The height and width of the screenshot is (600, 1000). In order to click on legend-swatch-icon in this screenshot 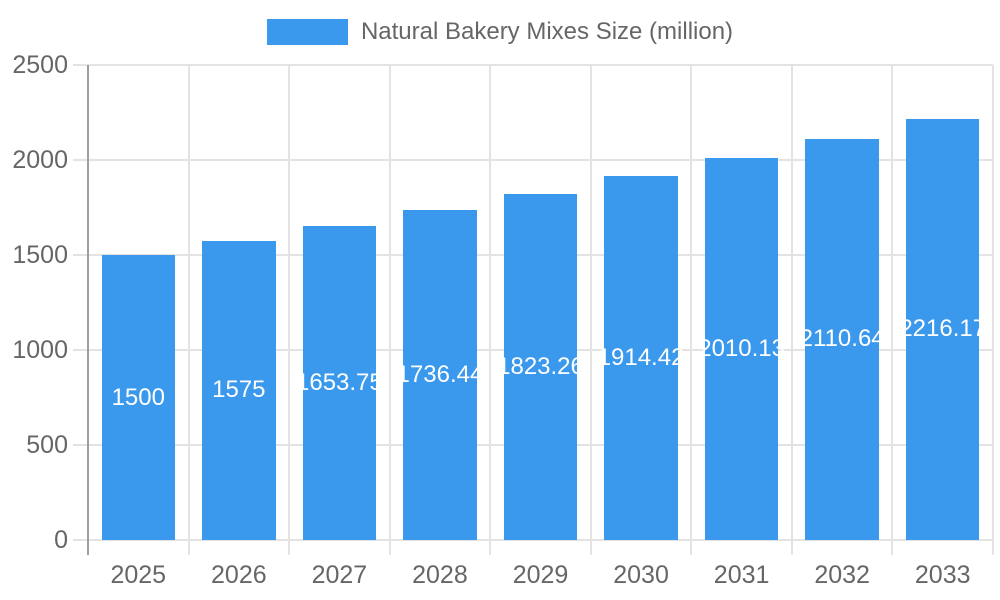, I will do `click(307, 32)`.